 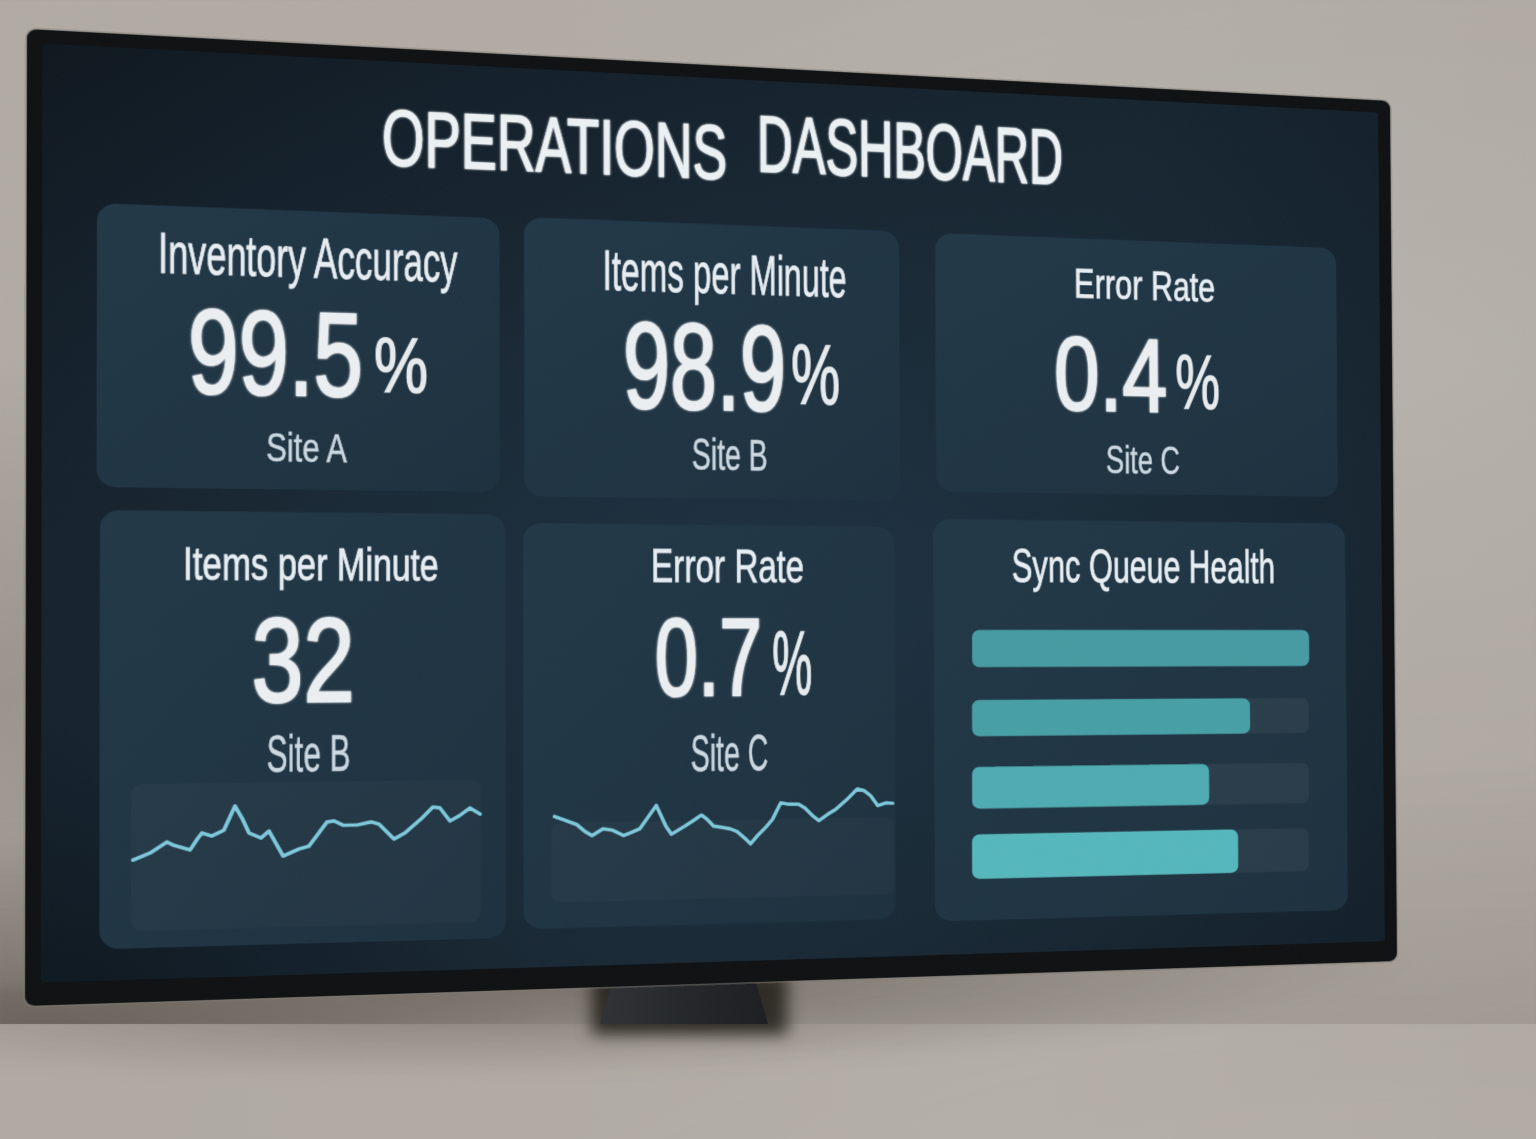 What do you see at coordinates (910, 150) in the screenshot?
I see `svg-text: DASHBOARD` at bounding box center [910, 150].